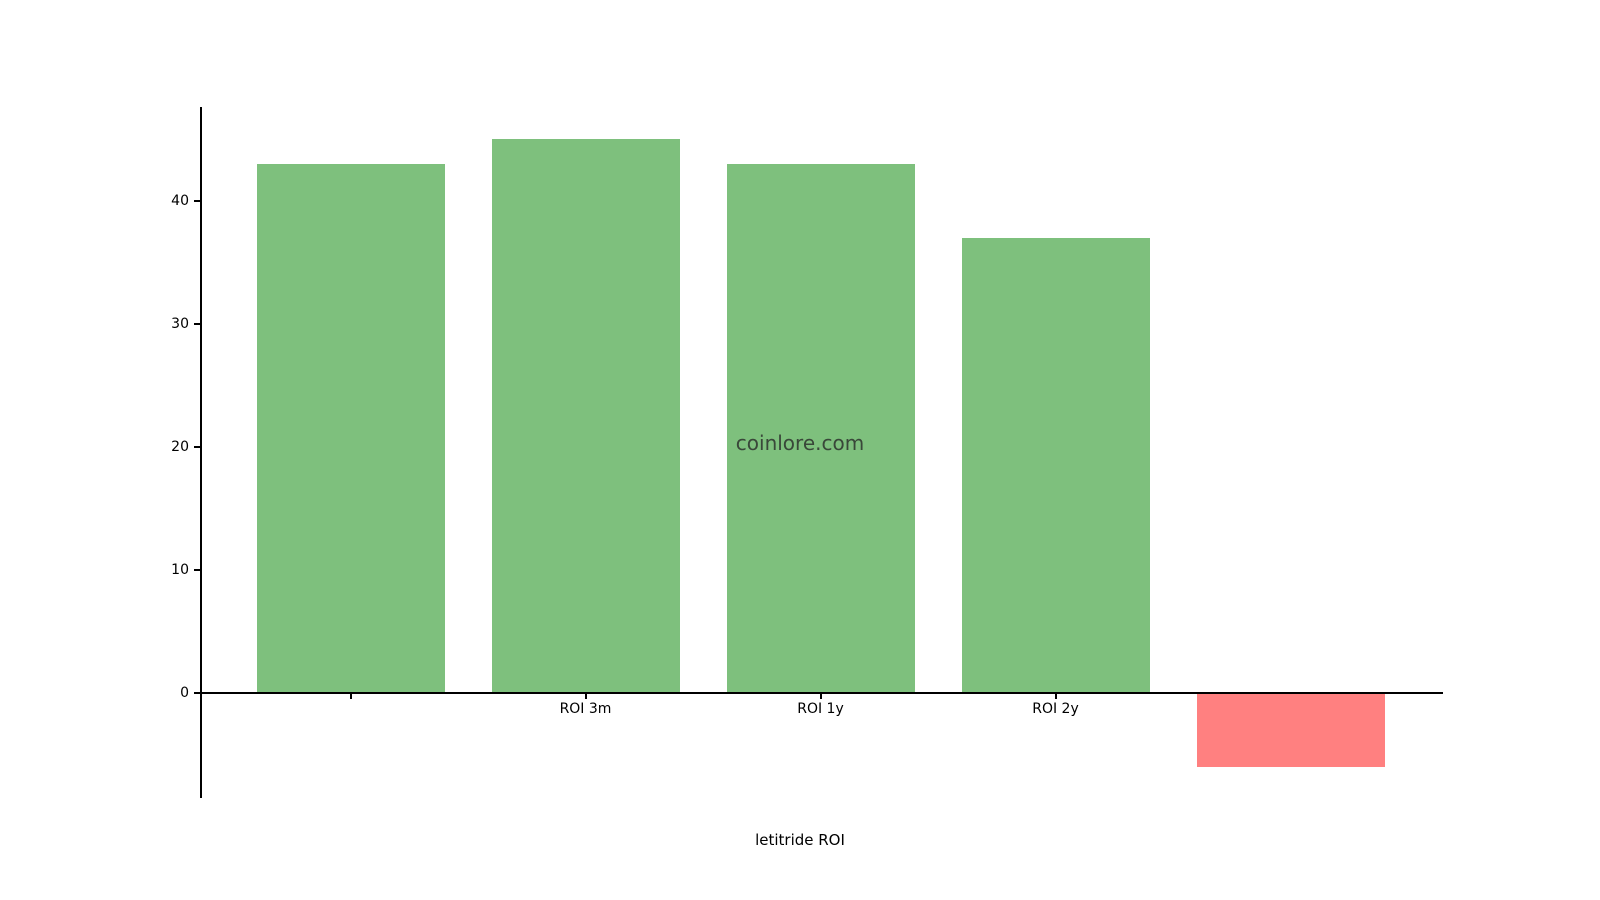 This screenshot has height=900, width=1600. Describe the element at coordinates (585, 416) in the screenshot. I see `bar-roi-3m` at that location.